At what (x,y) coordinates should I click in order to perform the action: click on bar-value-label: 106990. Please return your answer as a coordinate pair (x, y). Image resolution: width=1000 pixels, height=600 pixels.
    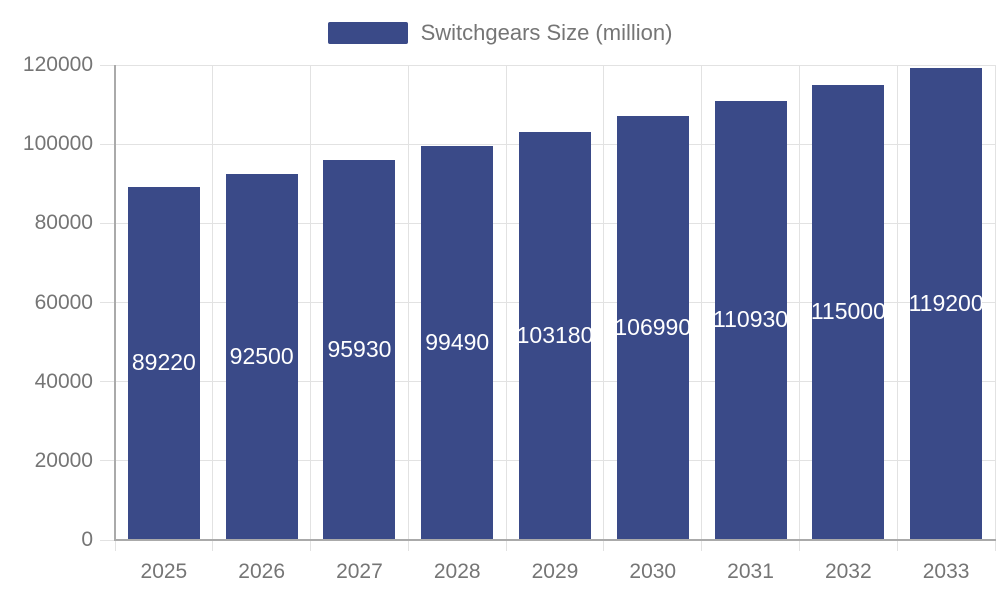
    Looking at the image, I should click on (652, 327).